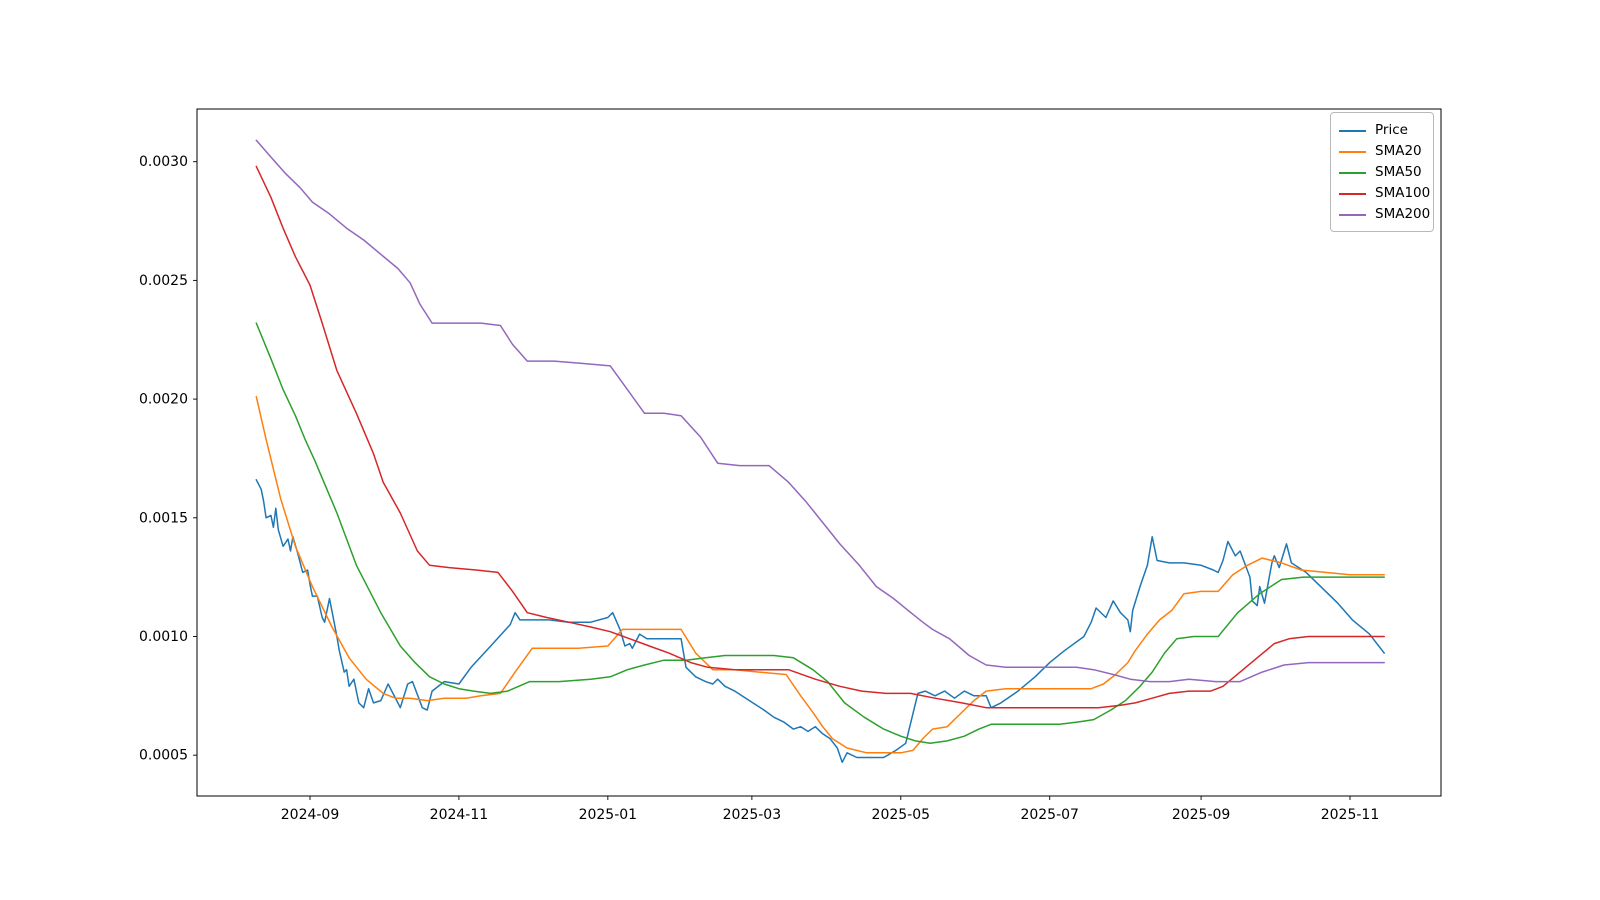 The height and width of the screenshot is (900, 1600). I want to click on x-tick-label: 2025-07, so click(1049, 815).